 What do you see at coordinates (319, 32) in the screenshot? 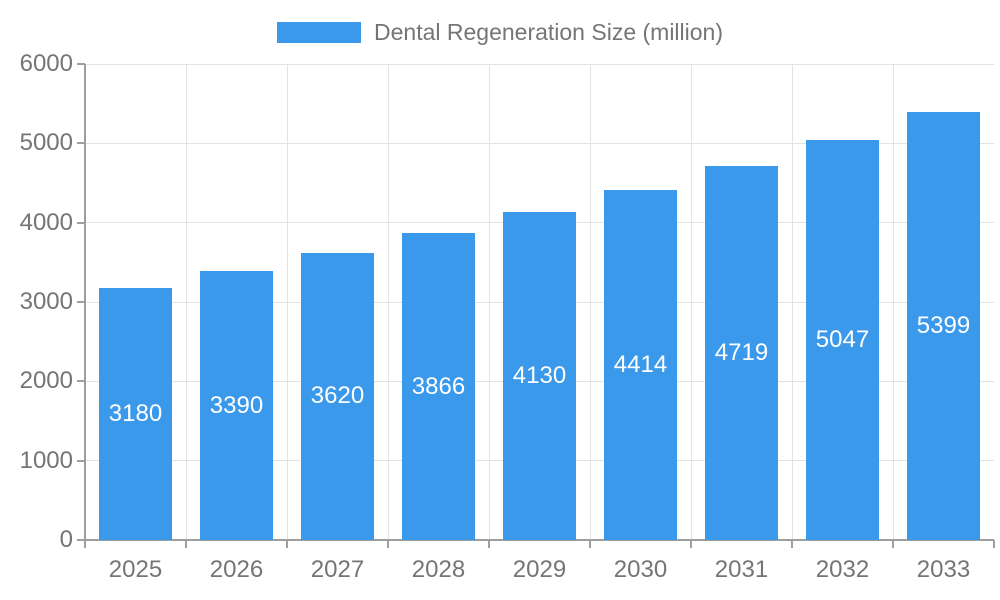
I see `legend-swatch-icon` at bounding box center [319, 32].